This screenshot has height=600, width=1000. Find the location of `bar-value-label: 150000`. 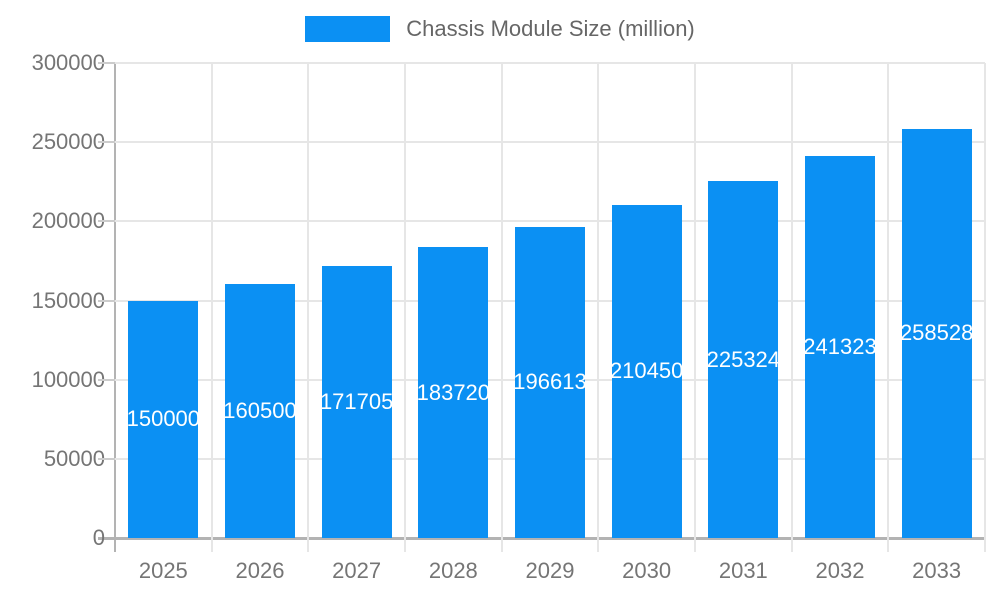

bar-value-label: 150000 is located at coordinates (163, 419).